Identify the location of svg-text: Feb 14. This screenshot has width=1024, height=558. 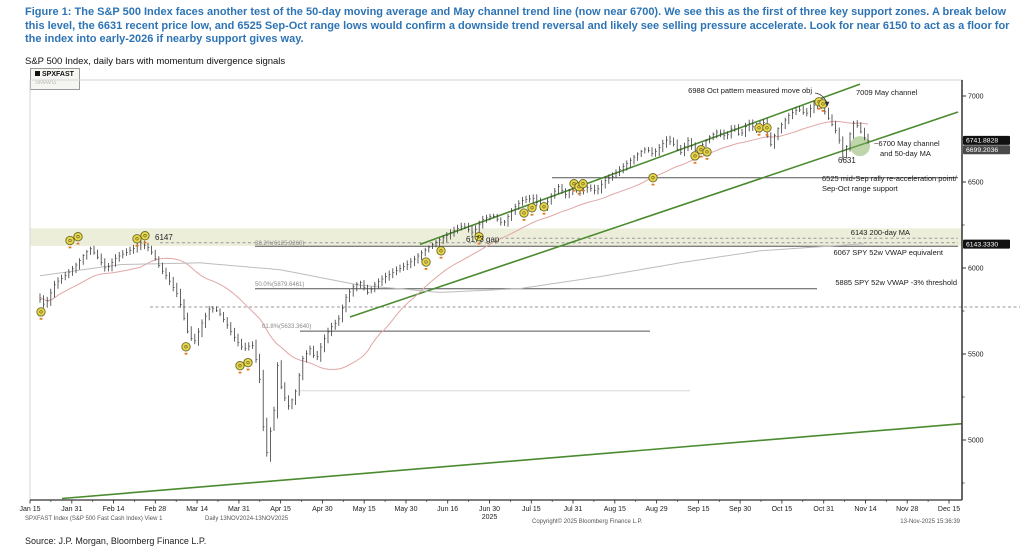
(114, 509).